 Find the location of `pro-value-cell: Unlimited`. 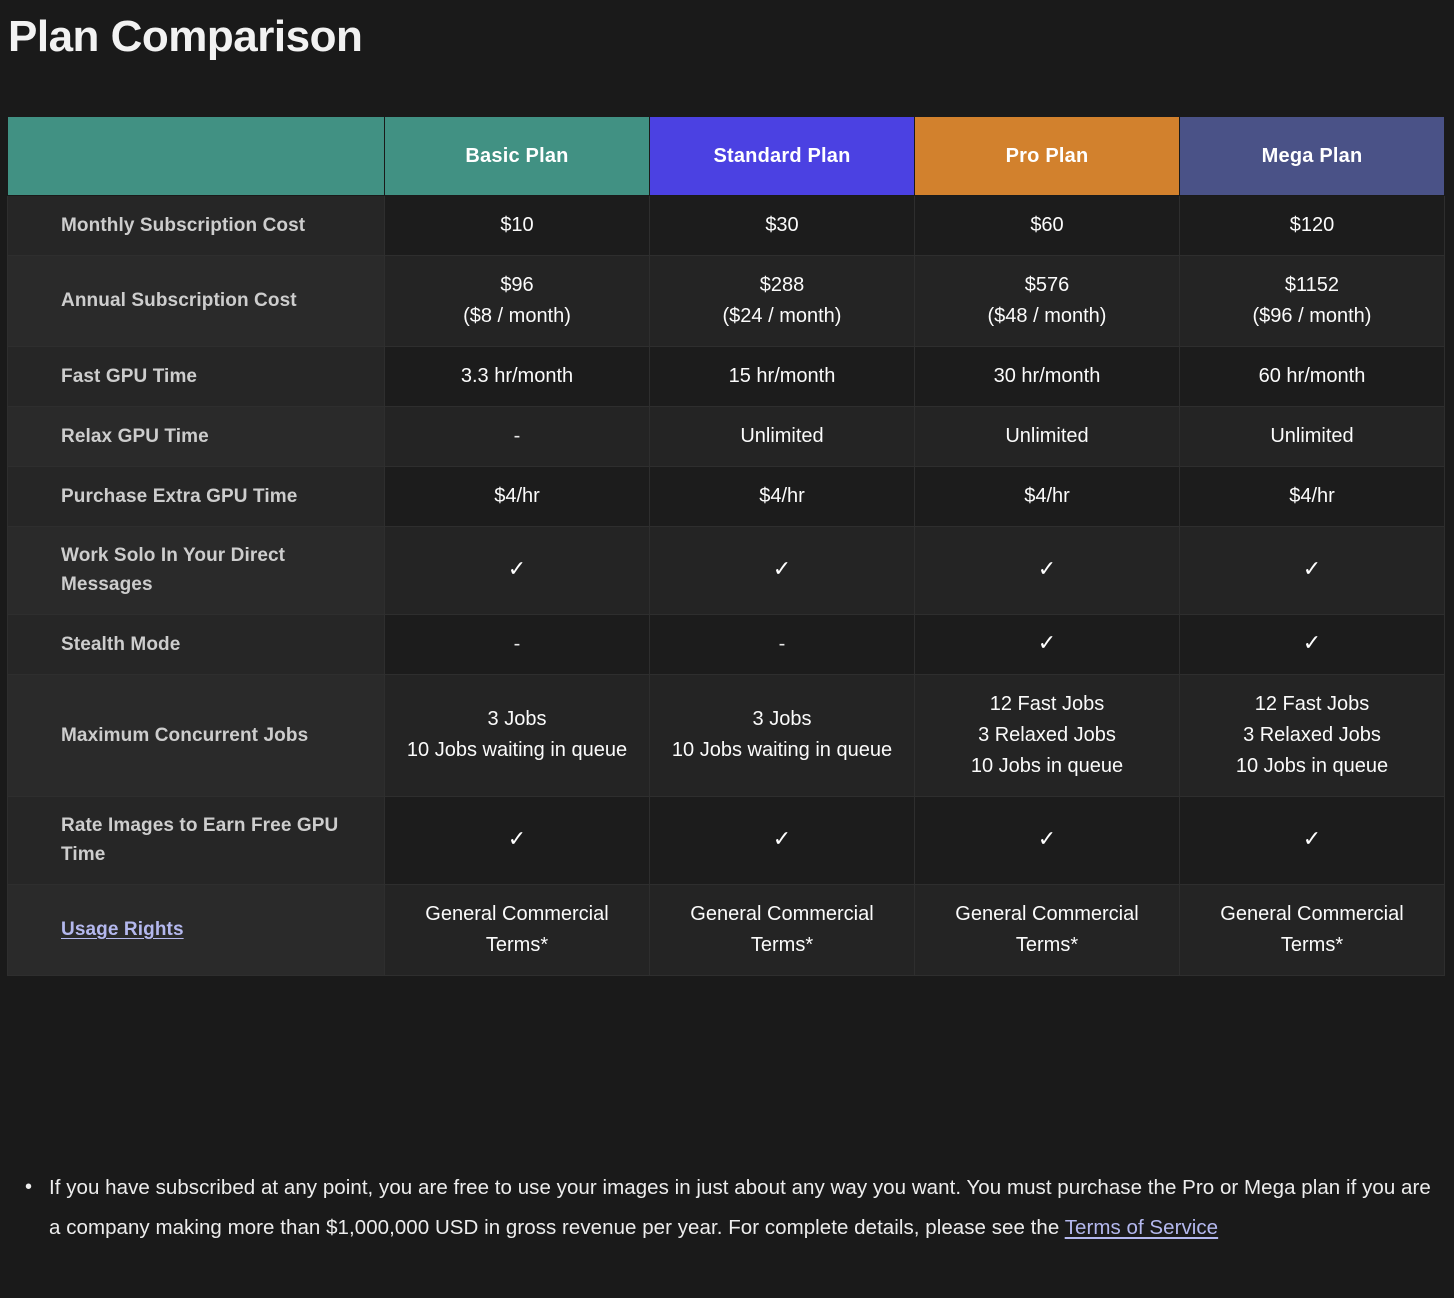

pro-value-cell: Unlimited is located at coordinates (1047, 436).